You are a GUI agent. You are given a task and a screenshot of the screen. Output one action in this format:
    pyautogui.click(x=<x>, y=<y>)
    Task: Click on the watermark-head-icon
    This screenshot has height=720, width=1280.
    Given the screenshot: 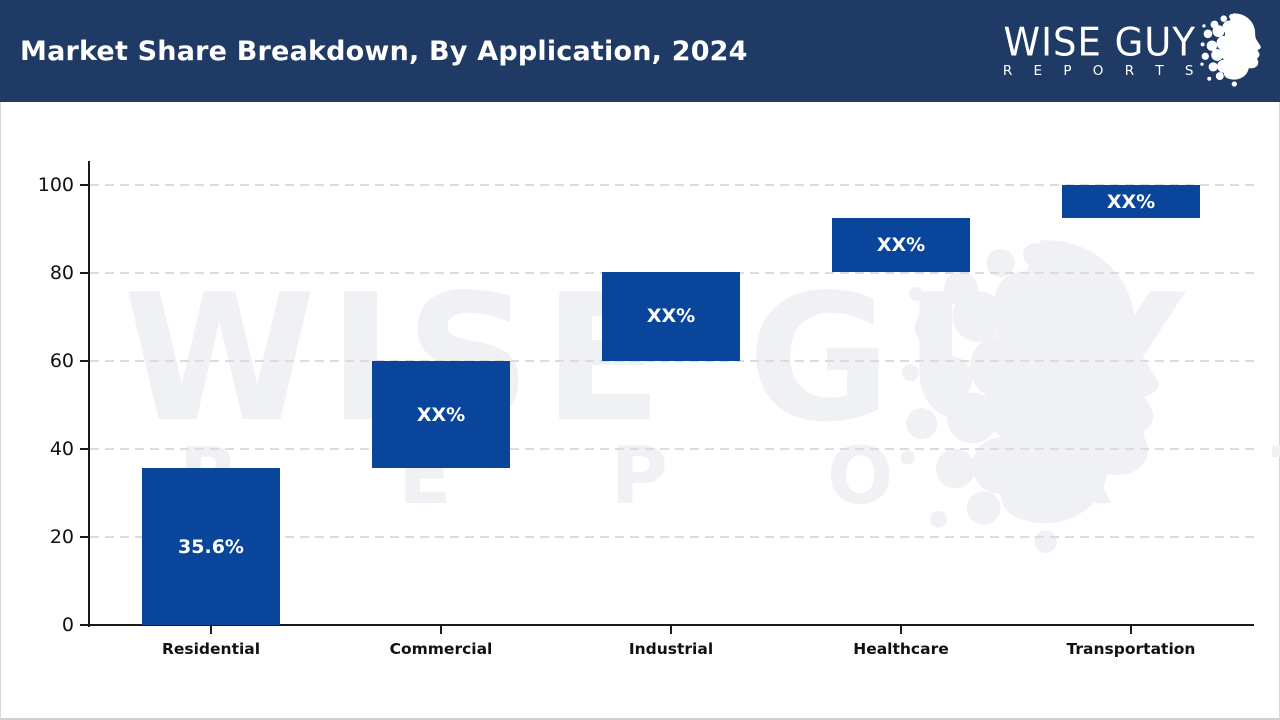 What is the action you would take?
    pyautogui.click(x=1029, y=397)
    